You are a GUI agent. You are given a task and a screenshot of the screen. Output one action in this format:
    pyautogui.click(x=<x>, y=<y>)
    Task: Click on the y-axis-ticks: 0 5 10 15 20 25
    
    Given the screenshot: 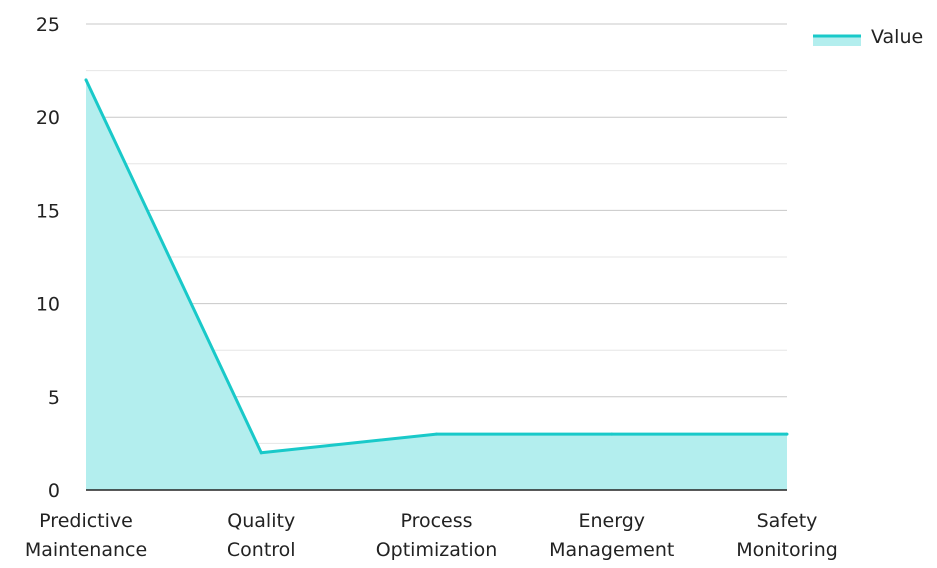 What is the action you would take?
    pyautogui.click(x=48, y=258)
    